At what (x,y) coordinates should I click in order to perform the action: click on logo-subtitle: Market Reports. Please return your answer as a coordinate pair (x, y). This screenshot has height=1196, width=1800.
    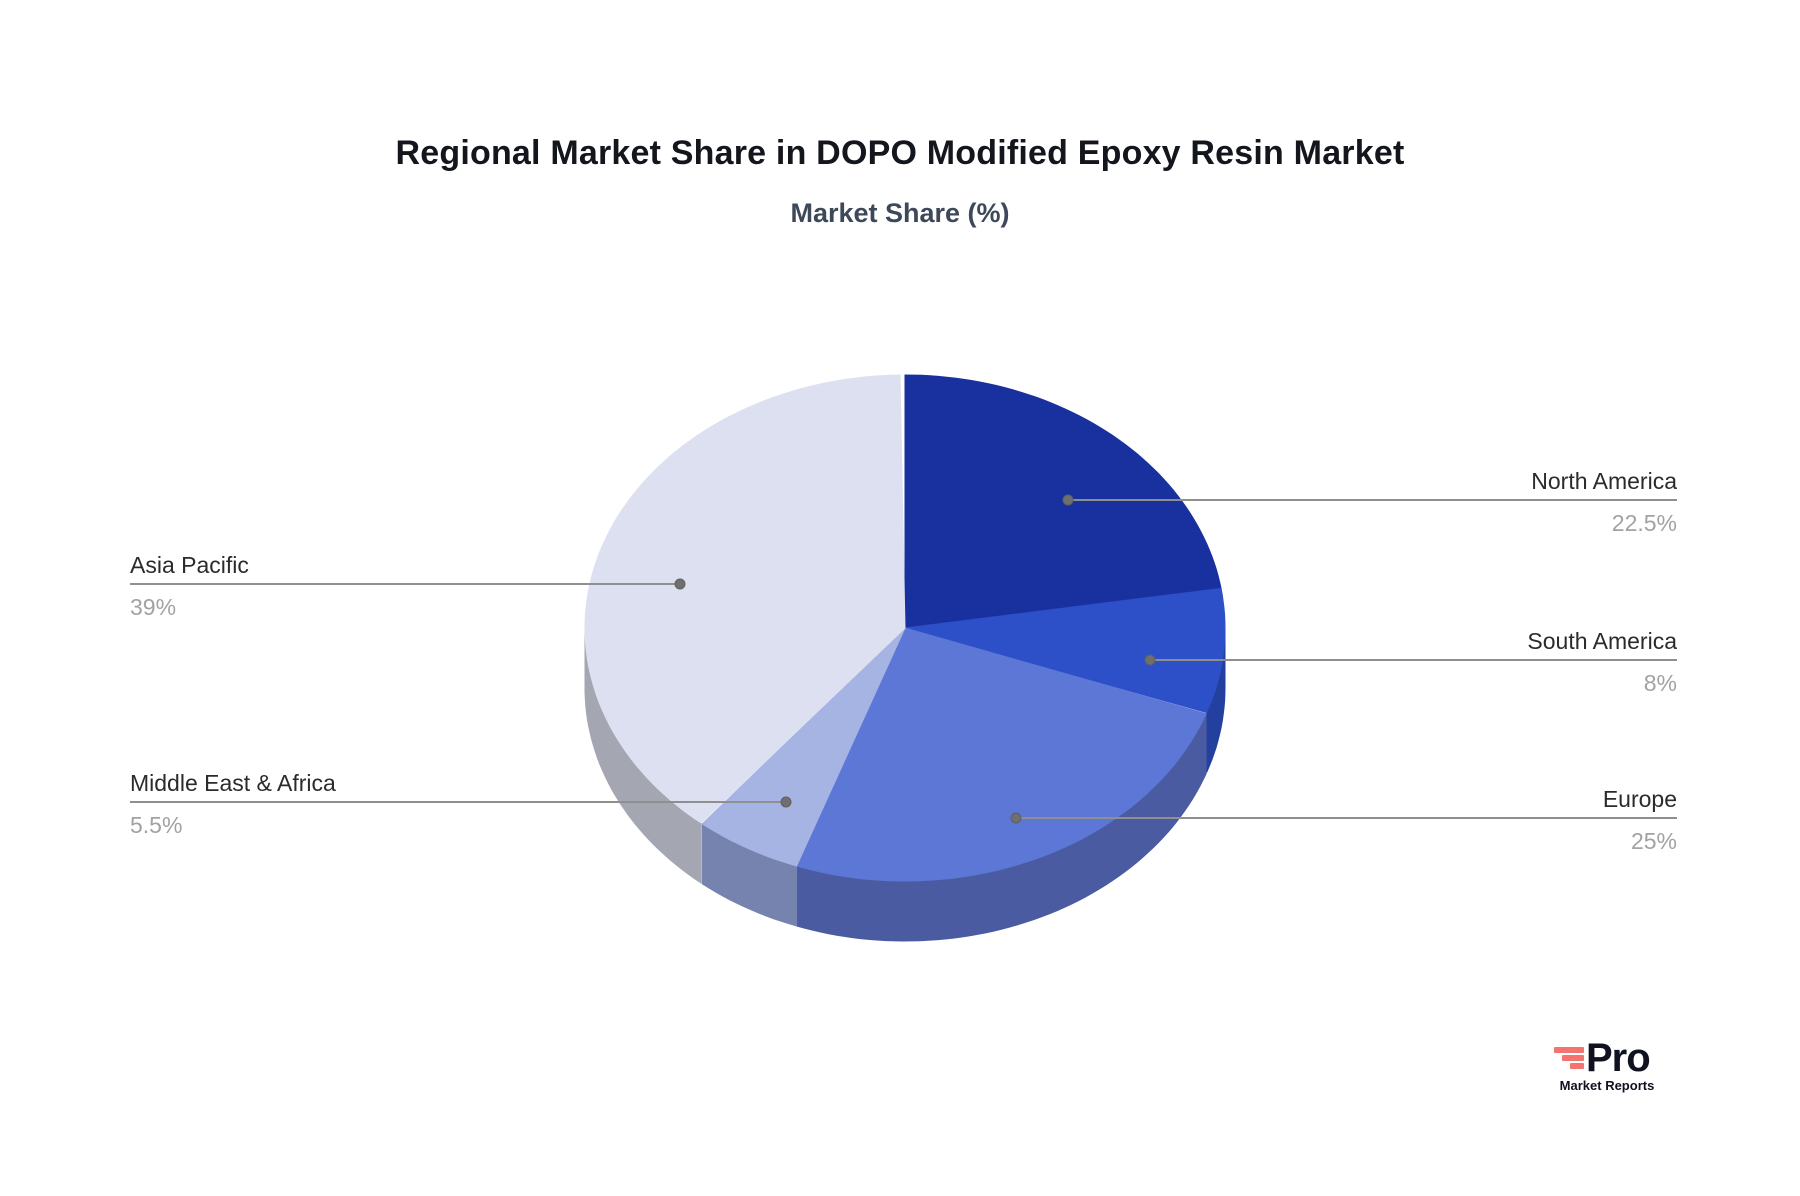
    Looking at the image, I should click on (1607, 1085).